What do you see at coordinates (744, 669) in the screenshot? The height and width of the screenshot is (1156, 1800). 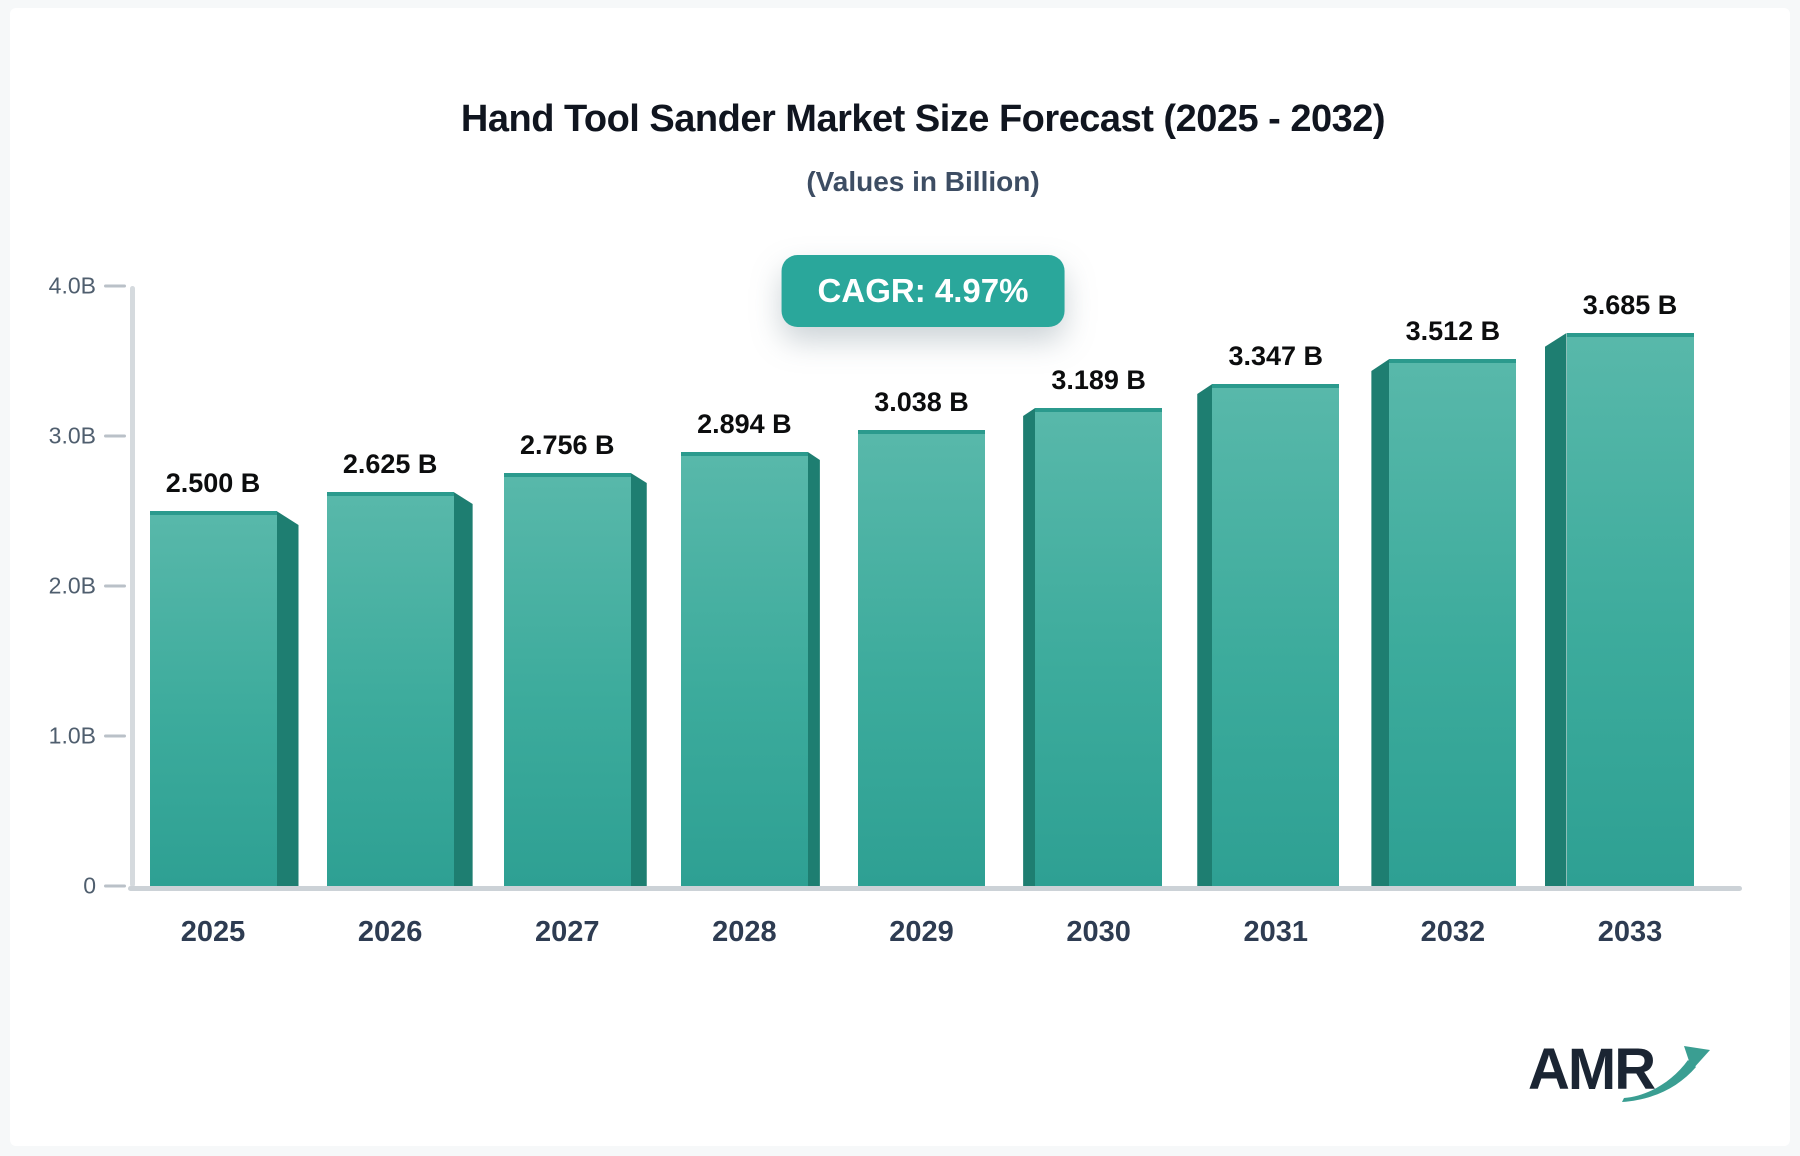 I see `bar-2028` at bounding box center [744, 669].